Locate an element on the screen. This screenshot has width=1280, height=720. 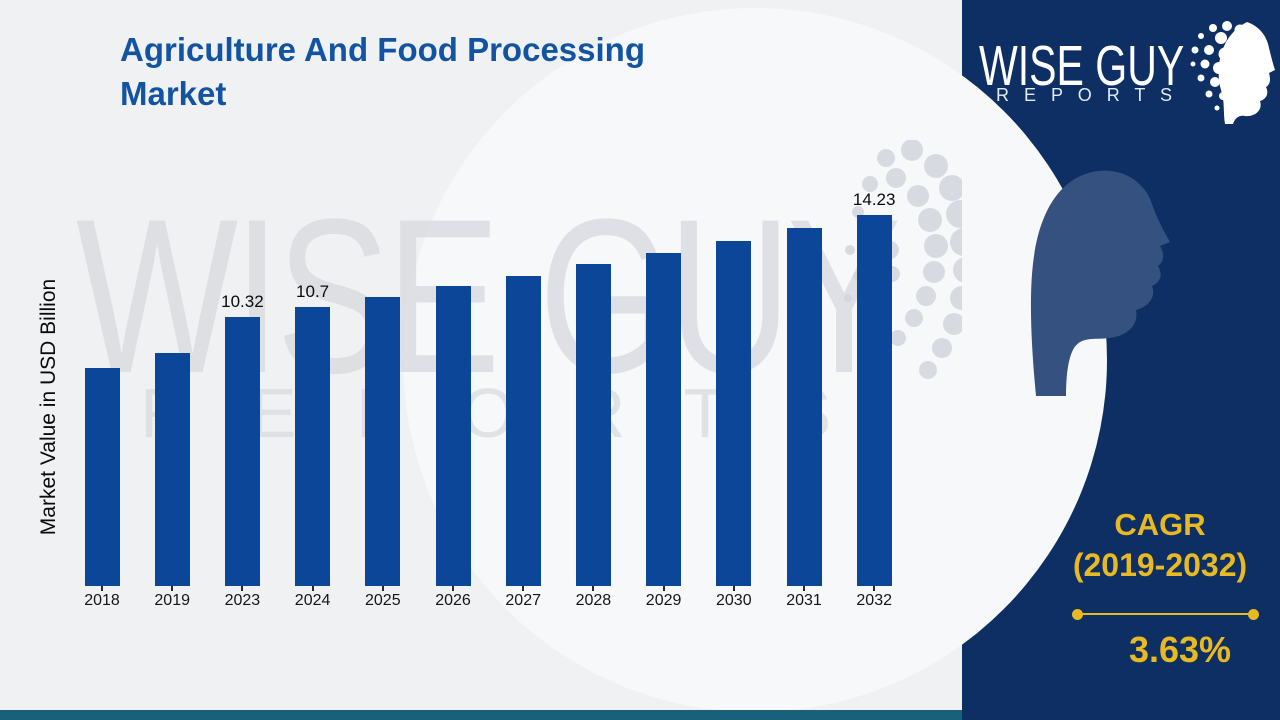
bar-2019 is located at coordinates (172, 469).